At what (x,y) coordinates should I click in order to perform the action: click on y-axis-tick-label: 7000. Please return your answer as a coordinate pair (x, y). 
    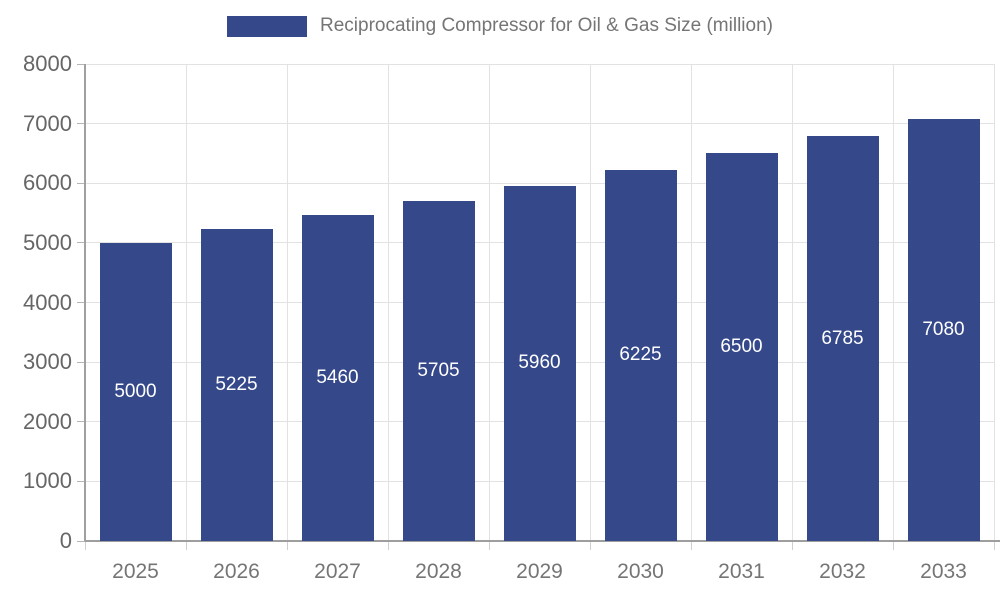
    Looking at the image, I should click on (47, 123).